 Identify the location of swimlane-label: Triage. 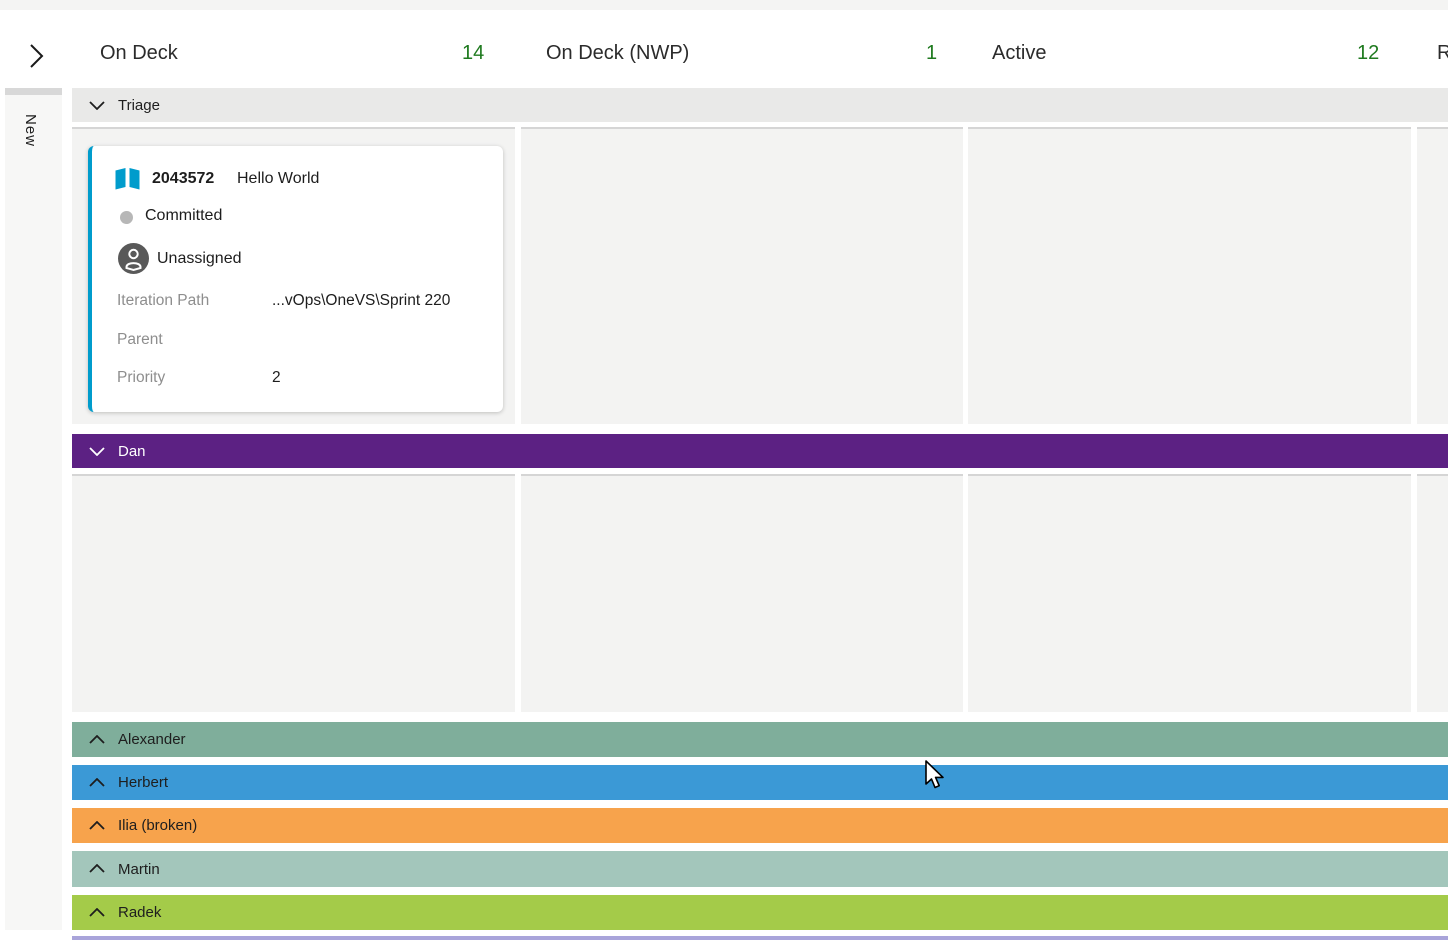
(139, 105).